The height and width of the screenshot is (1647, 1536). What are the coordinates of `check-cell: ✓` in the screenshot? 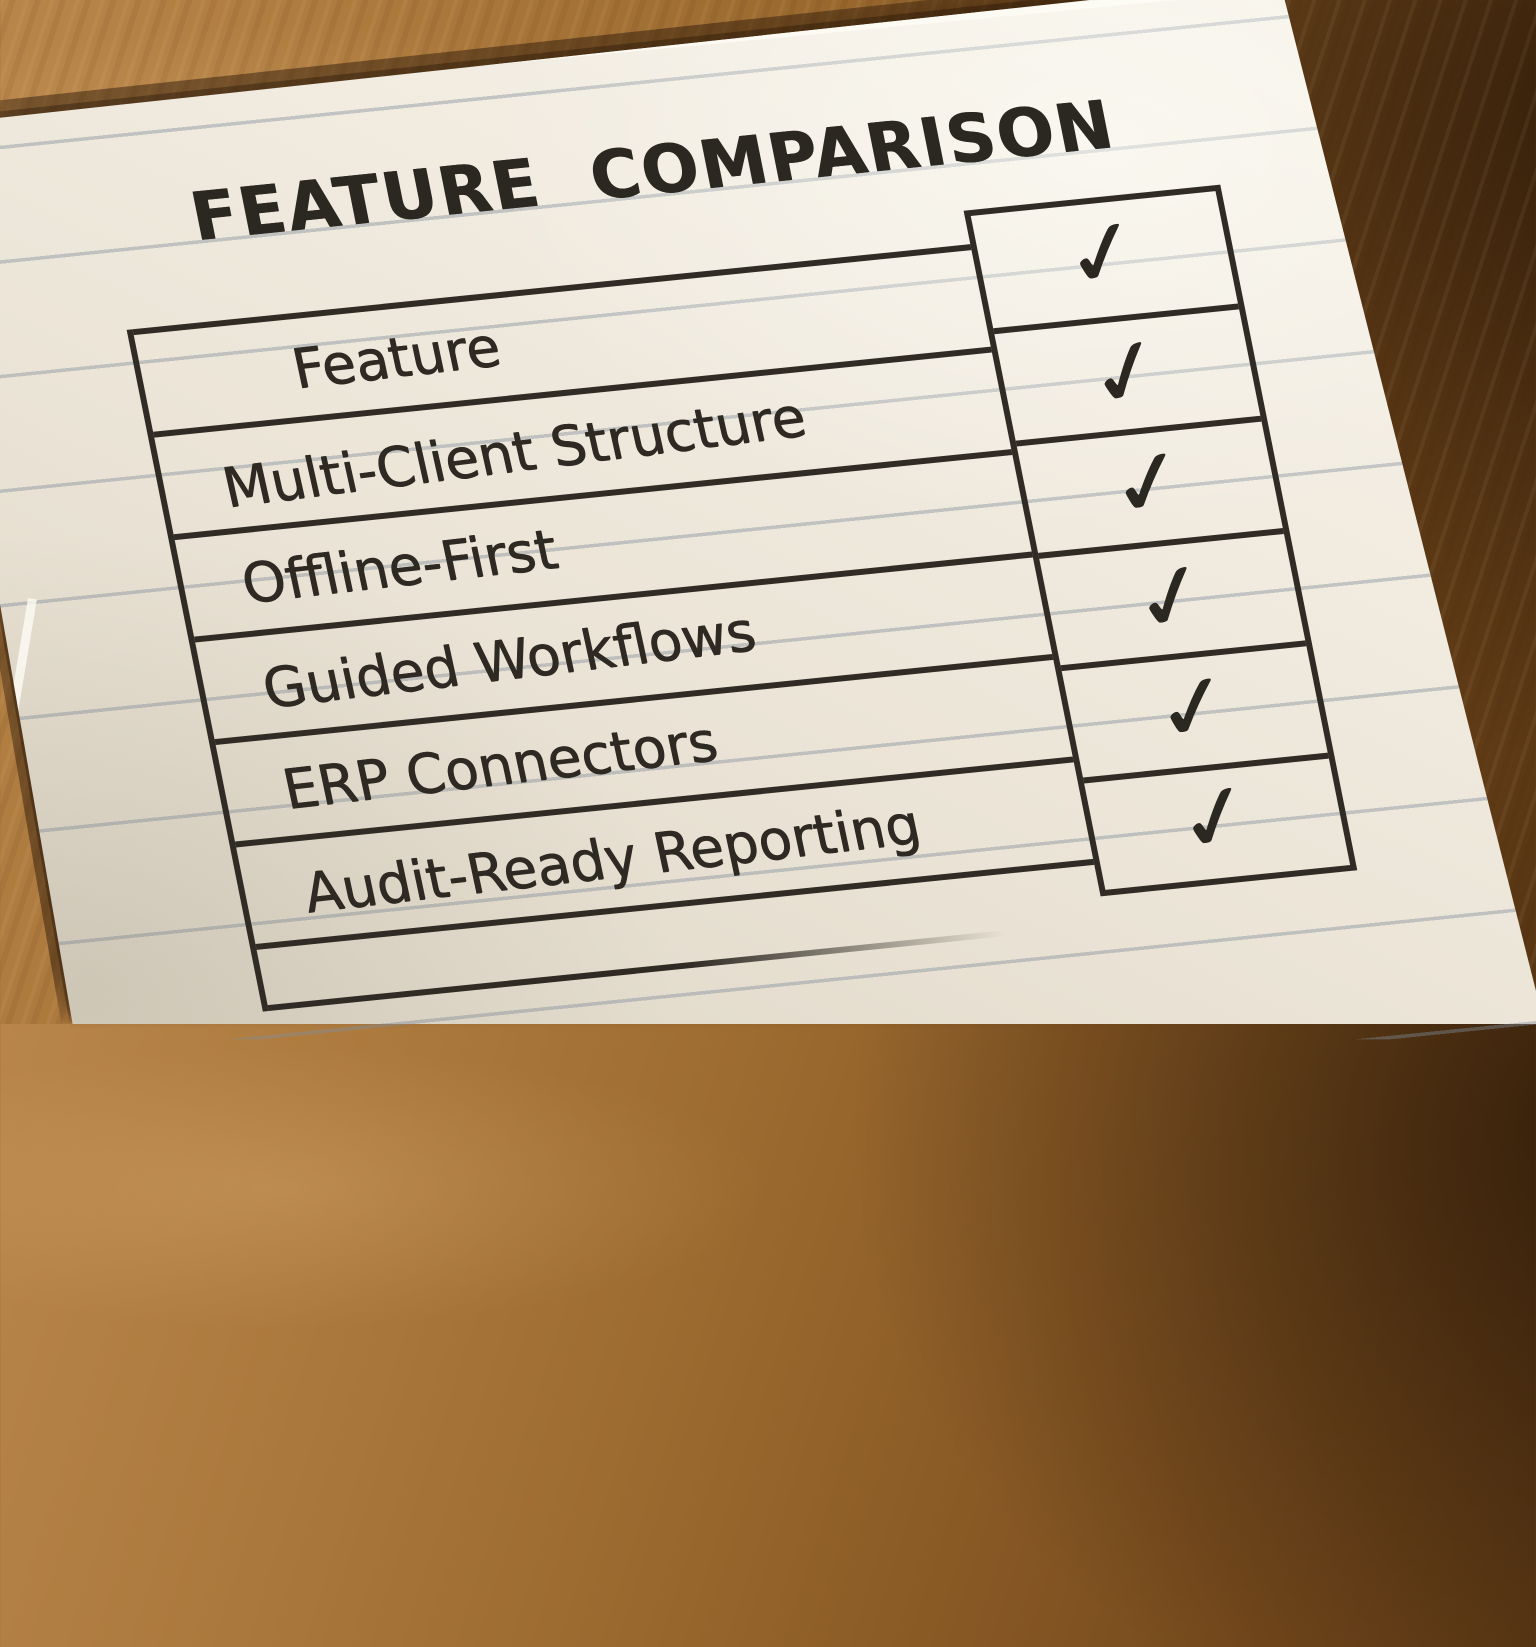 It's located at (1216, 821).